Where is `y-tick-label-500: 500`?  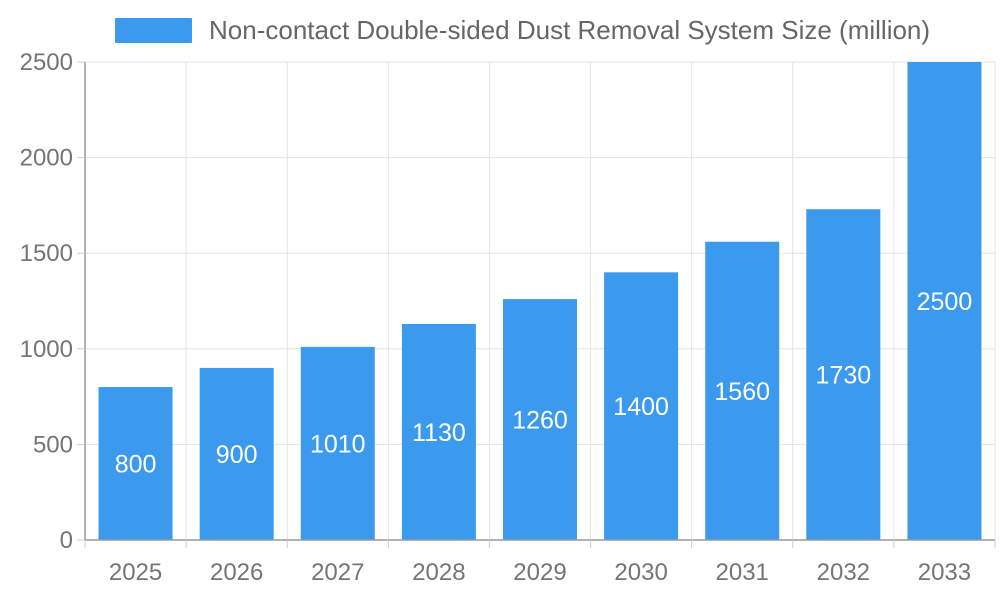
y-tick-label-500: 500 is located at coordinates (53, 444).